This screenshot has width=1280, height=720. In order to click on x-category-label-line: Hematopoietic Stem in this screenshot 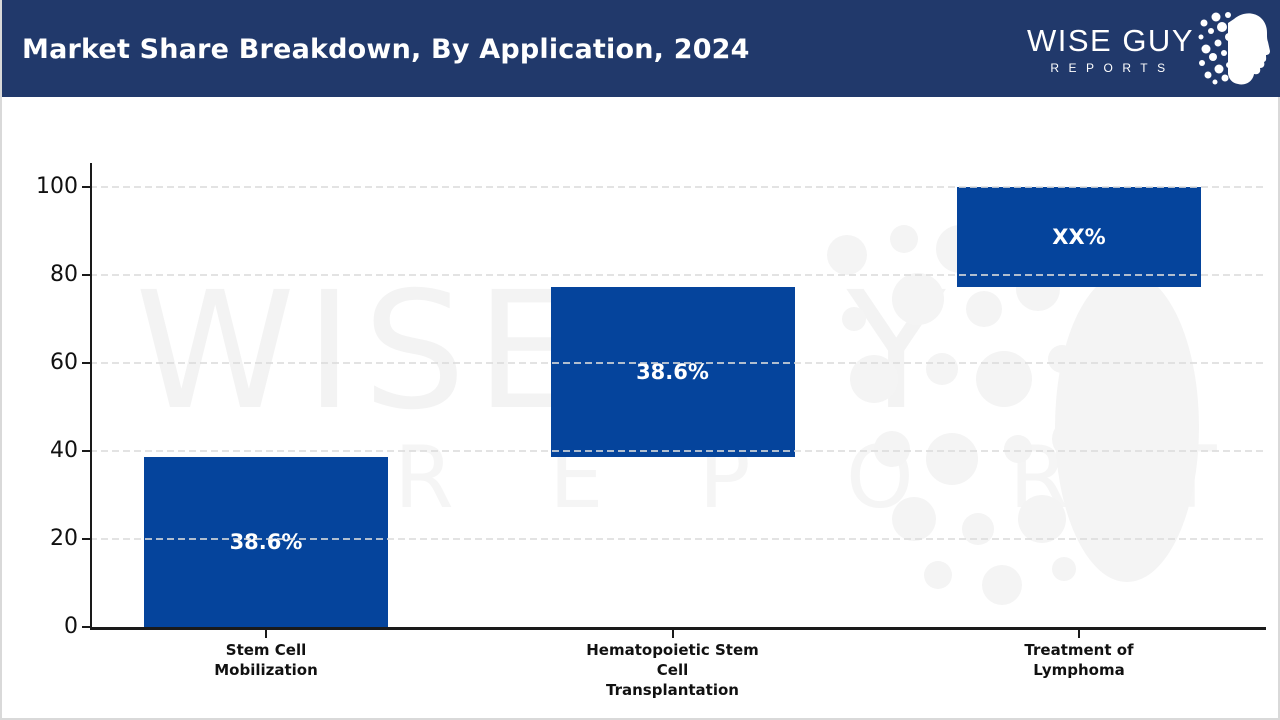, I will do `click(672, 650)`.